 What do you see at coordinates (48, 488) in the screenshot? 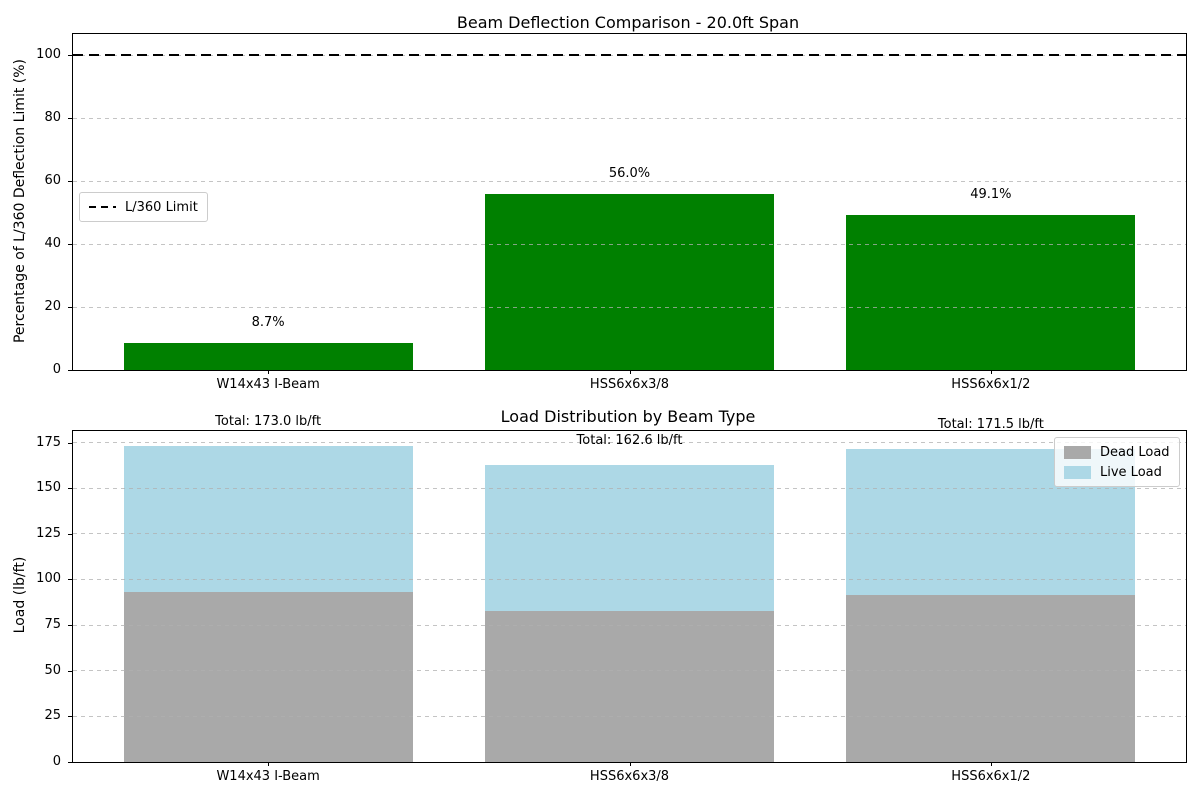
I see `y-tick-label: 150` at bounding box center [48, 488].